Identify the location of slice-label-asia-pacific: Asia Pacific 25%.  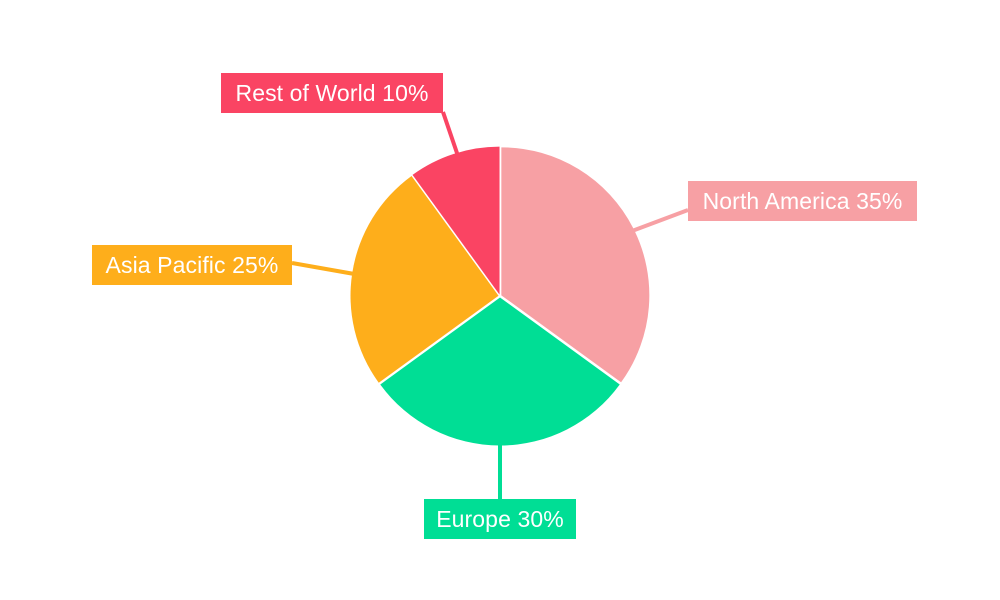
(192, 265).